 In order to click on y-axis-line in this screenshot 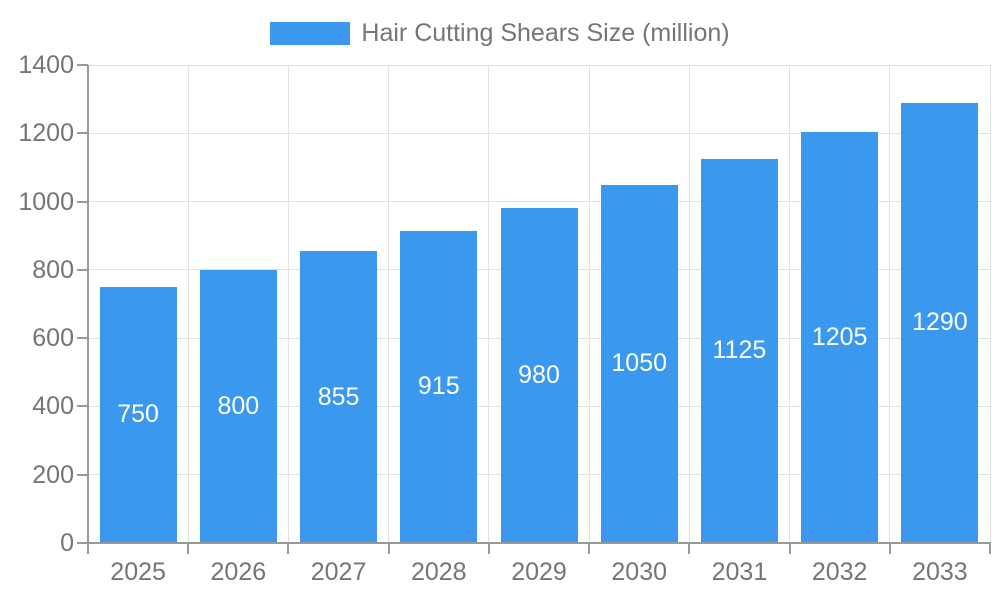, I will do `click(88, 304)`.